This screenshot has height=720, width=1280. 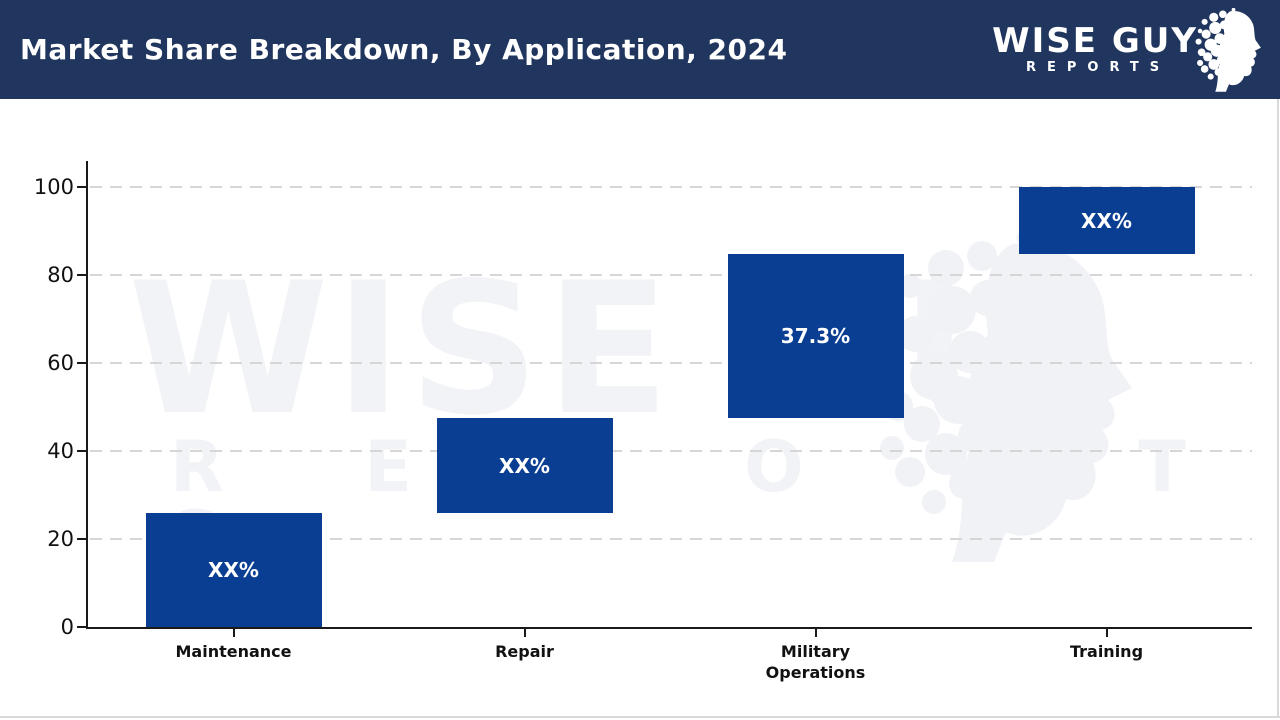 What do you see at coordinates (1098, 68) in the screenshot?
I see `logo-sub-text: REPORTS` at bounding box center [1098, 68].